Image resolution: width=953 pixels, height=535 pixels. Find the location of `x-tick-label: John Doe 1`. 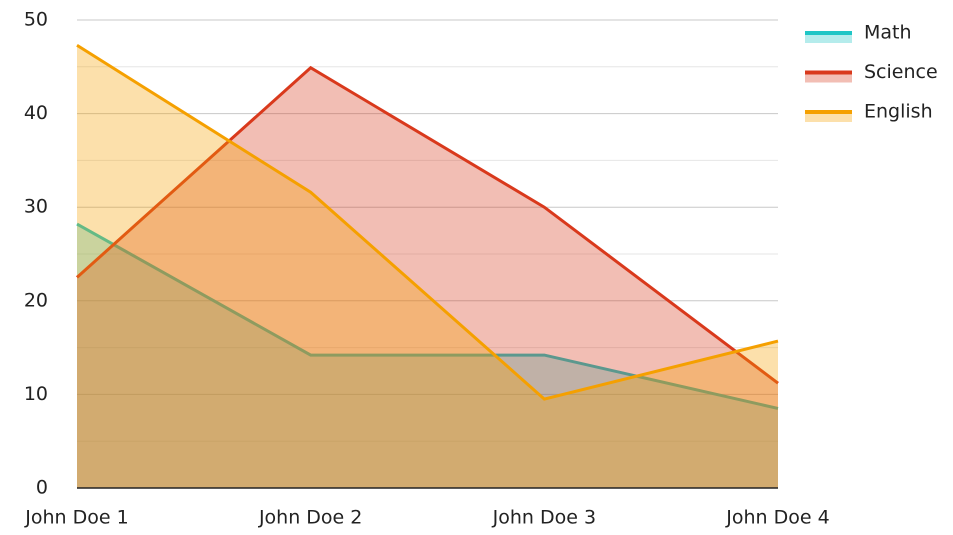

x-tick-label: John Doe 1 is located at coordinates (76, 518).